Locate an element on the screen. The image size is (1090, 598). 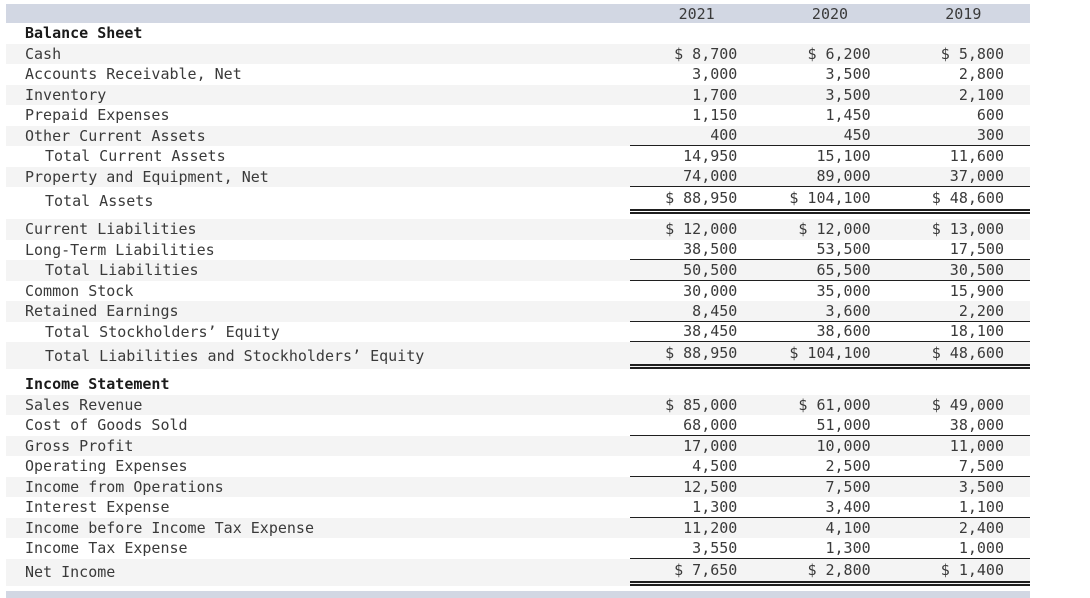
value-cell-2021: 50,500 is located at coordinates (710, 269).